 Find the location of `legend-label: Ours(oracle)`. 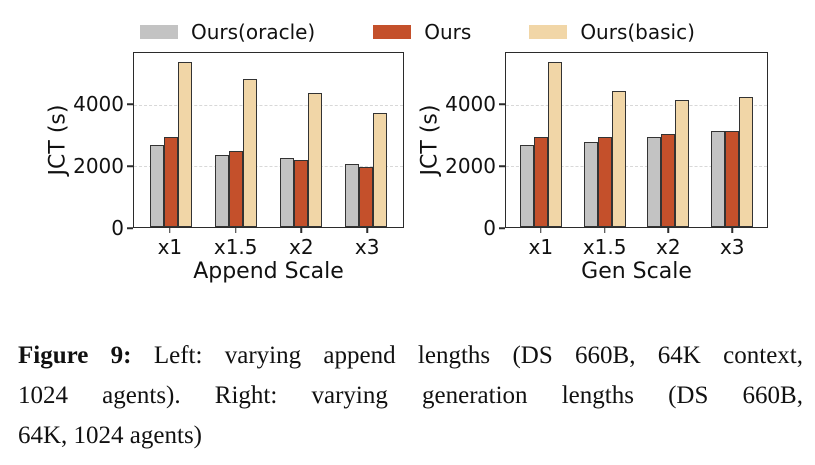

legend-label: Ours(oracle) is located at coordinates (253, 32).